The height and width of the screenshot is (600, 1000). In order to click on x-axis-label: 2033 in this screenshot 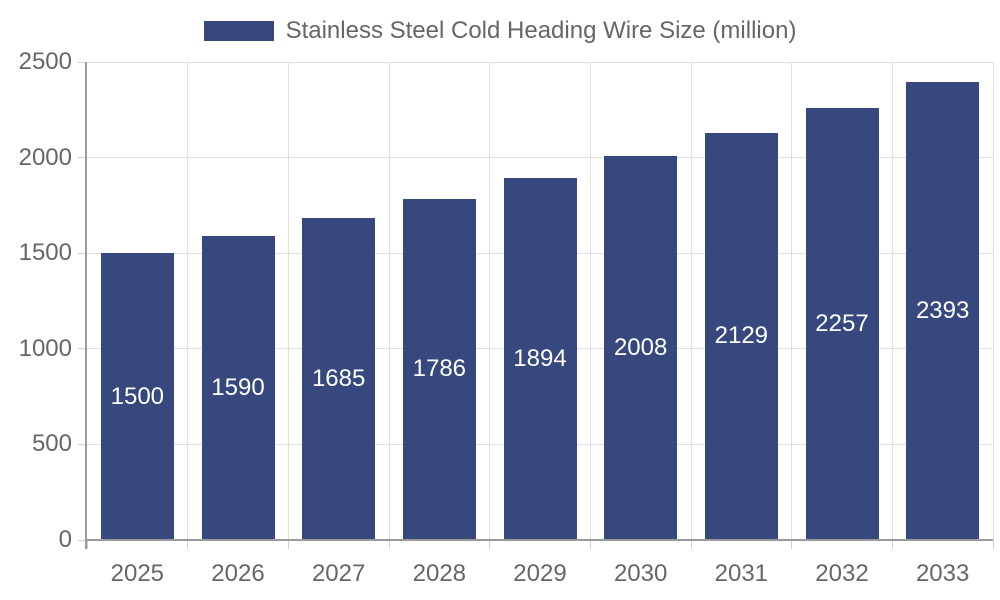, I will do `click(942, 573)`.